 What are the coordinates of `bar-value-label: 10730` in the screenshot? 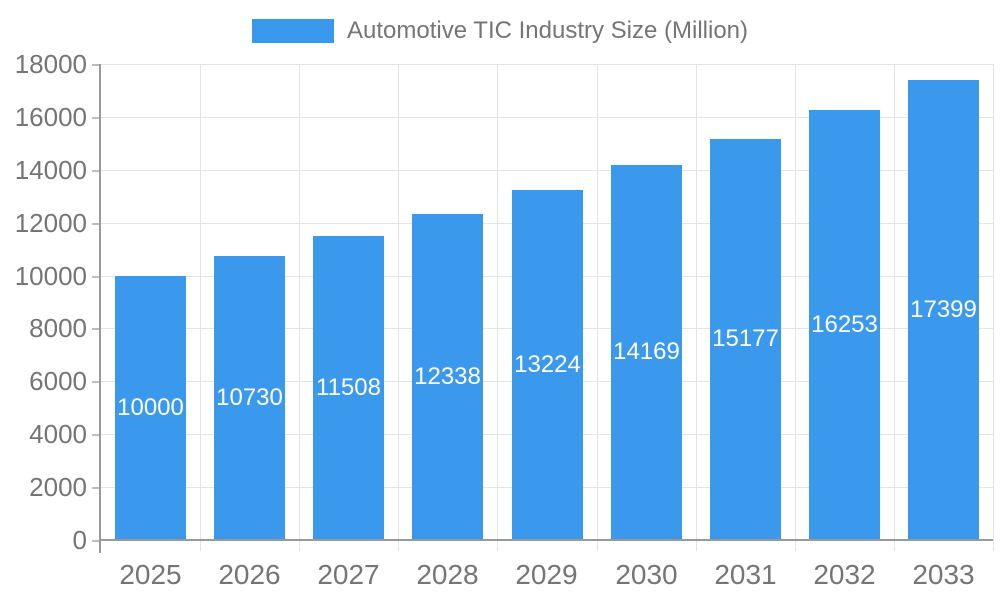 It's located at (249, 397).